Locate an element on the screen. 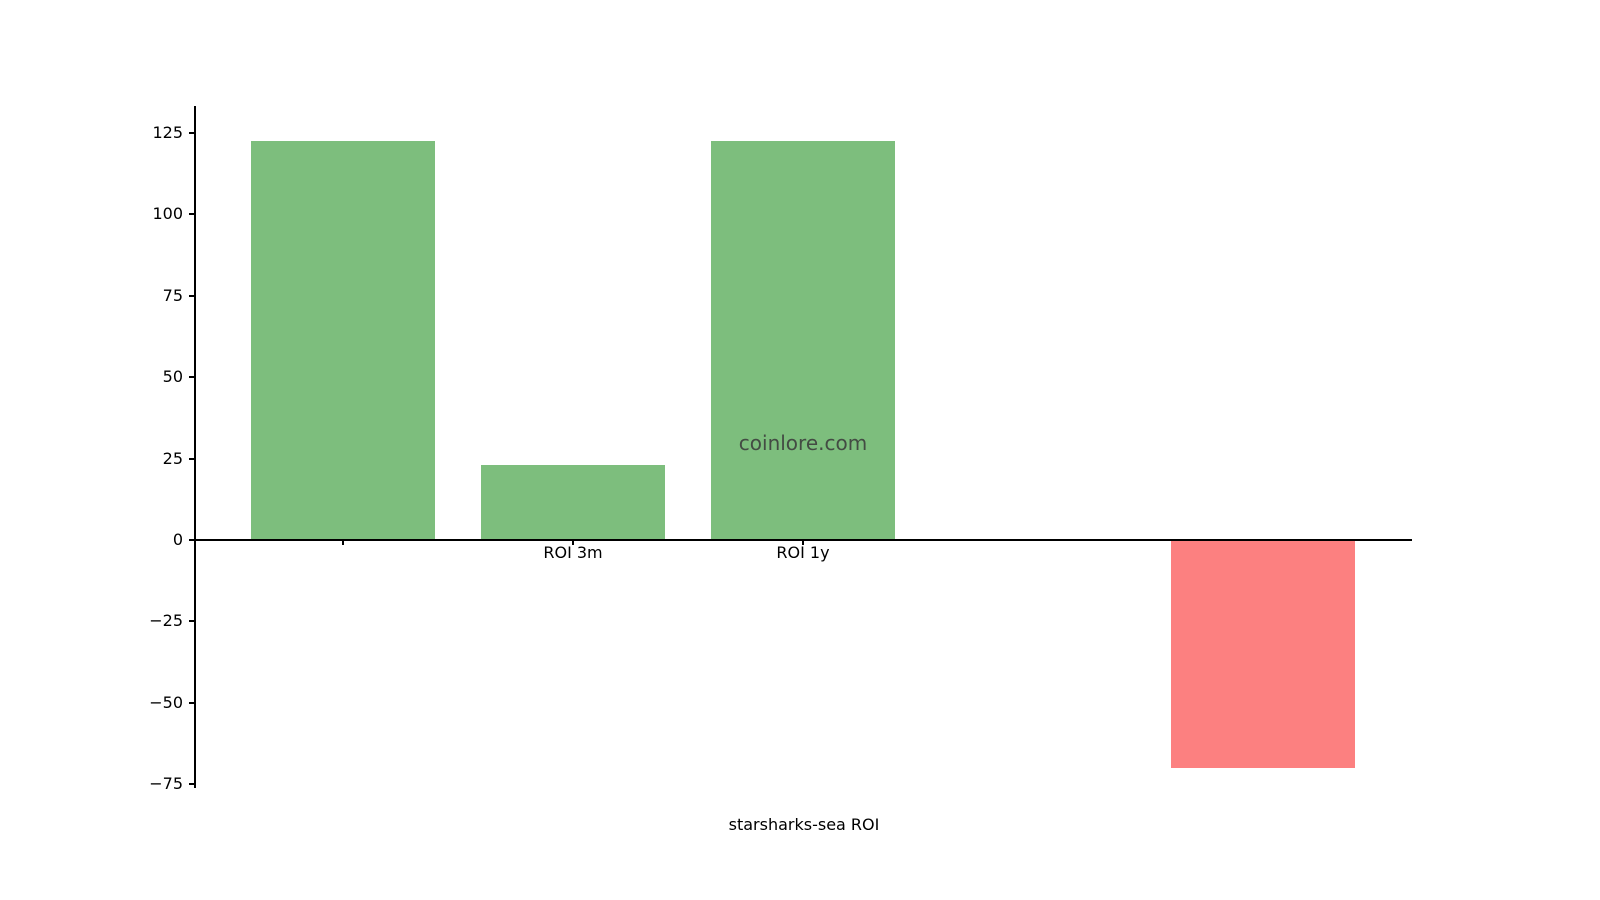  y-tick-label: −75 is located at coordinates (166, 784).